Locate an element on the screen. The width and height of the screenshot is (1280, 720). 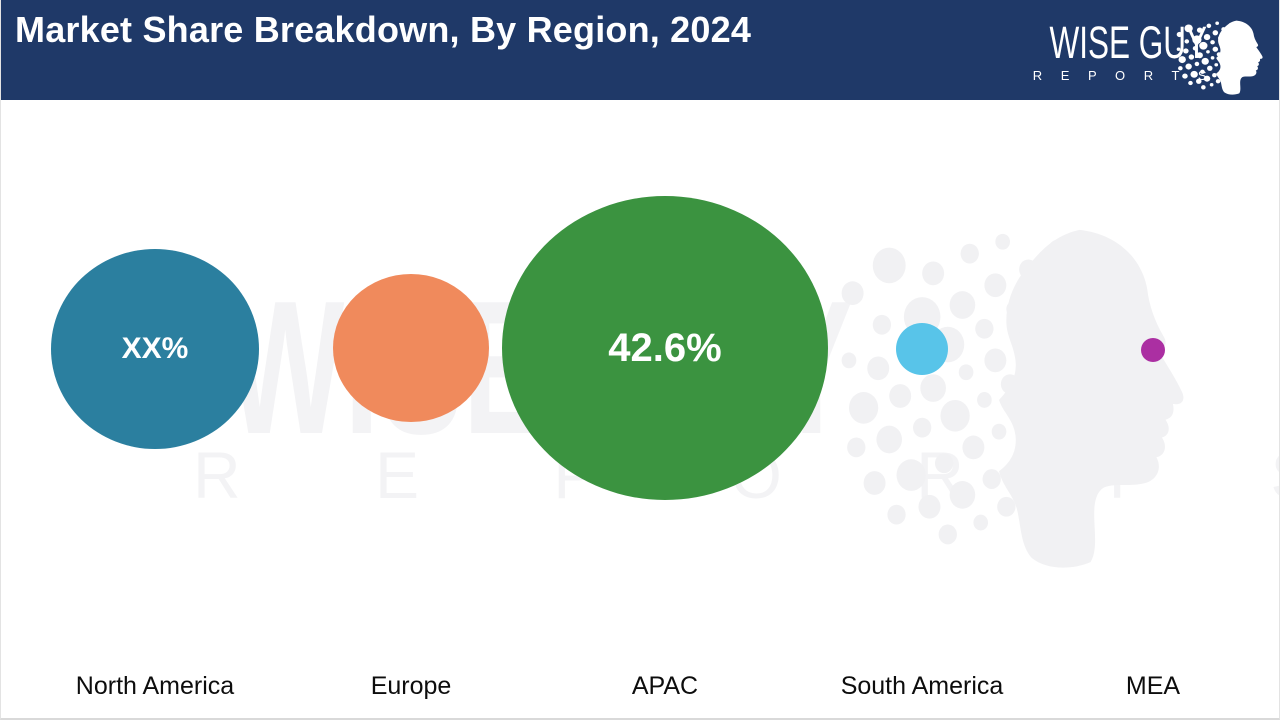
page-title: Market Share Breakdown, By Region, 2024 is located at coordinates (383, 29).